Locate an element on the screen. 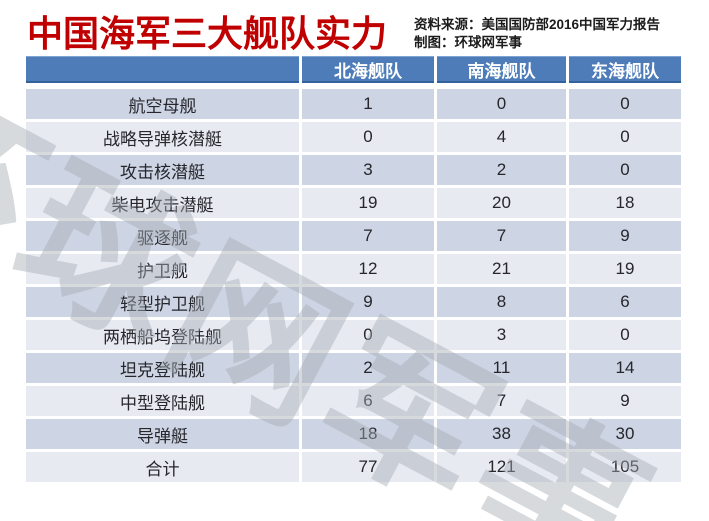 The width and height of the screenshot is (709, 521). cell-value: 21 is located at coordinates (501, 269).